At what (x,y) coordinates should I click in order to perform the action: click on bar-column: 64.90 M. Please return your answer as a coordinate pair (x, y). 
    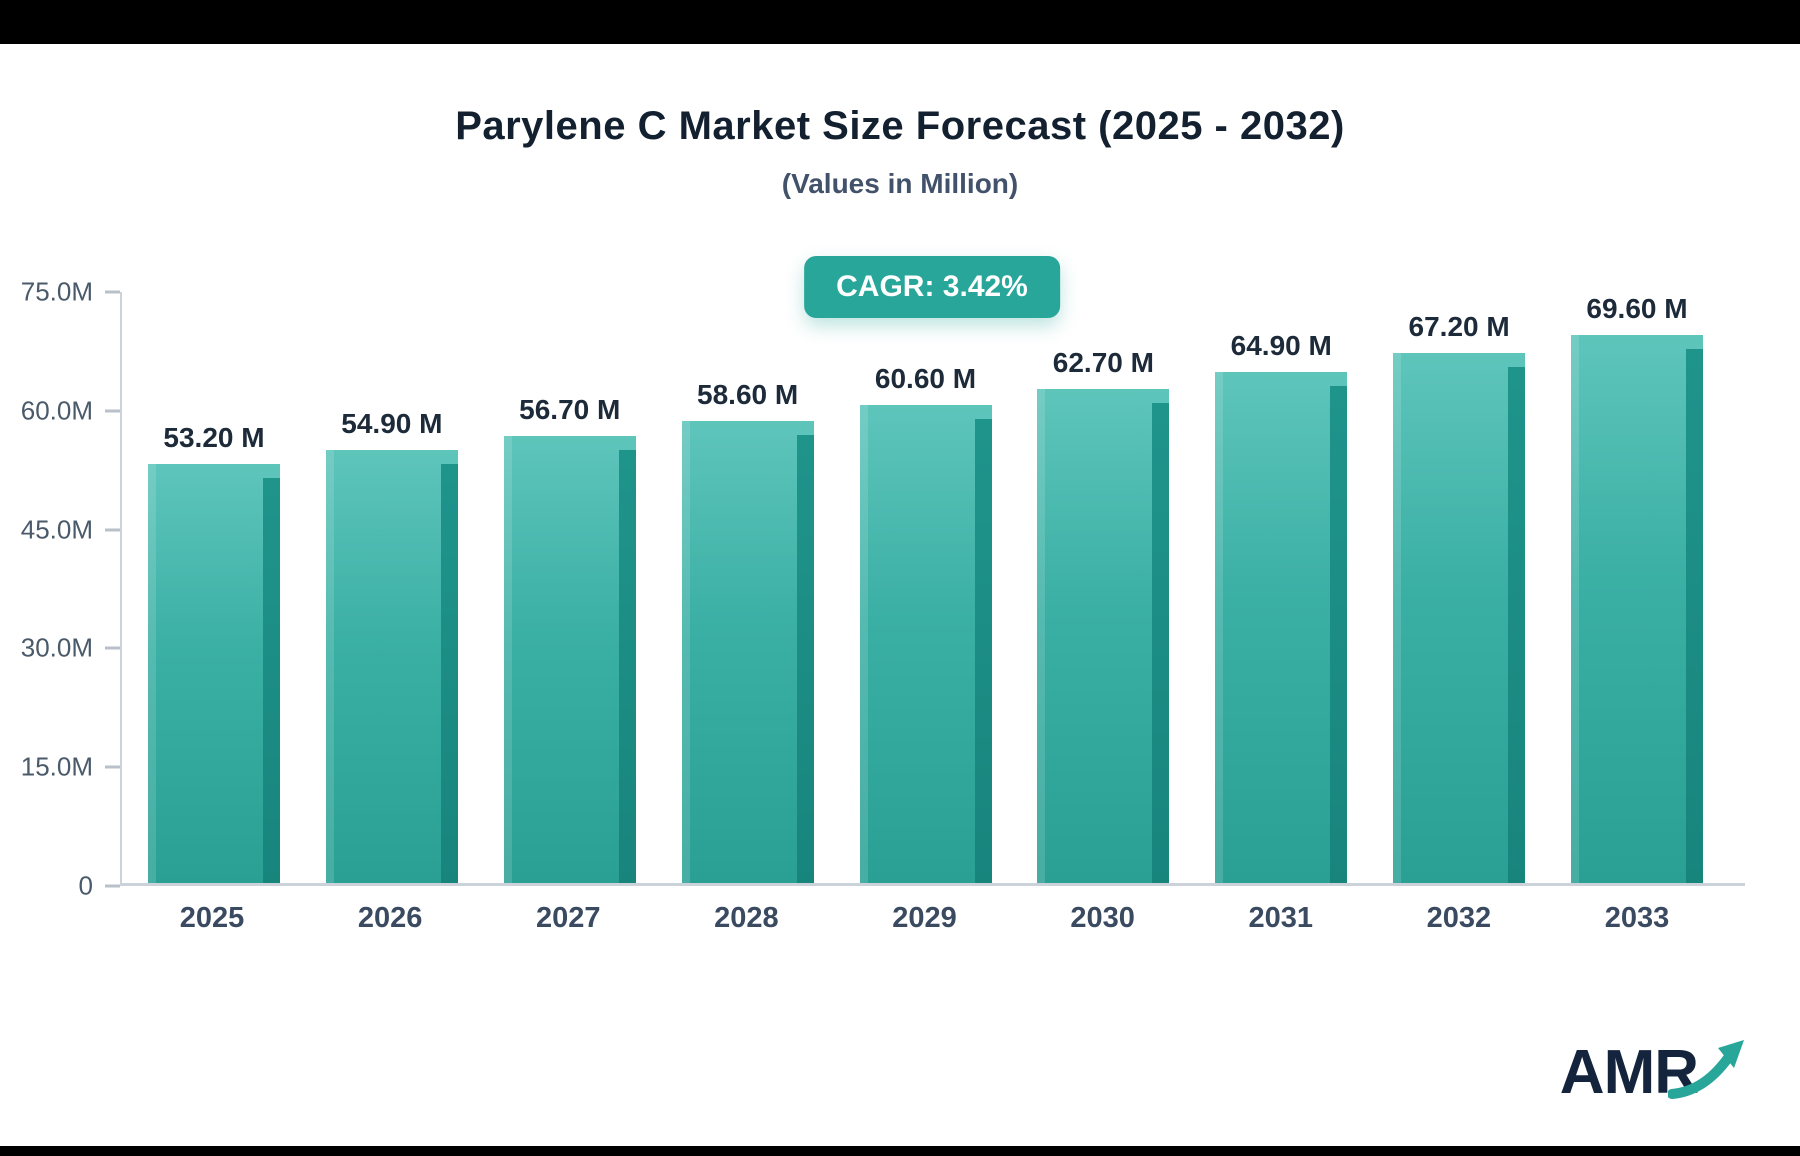
    Looking at the image, I should click on (1281, 588).